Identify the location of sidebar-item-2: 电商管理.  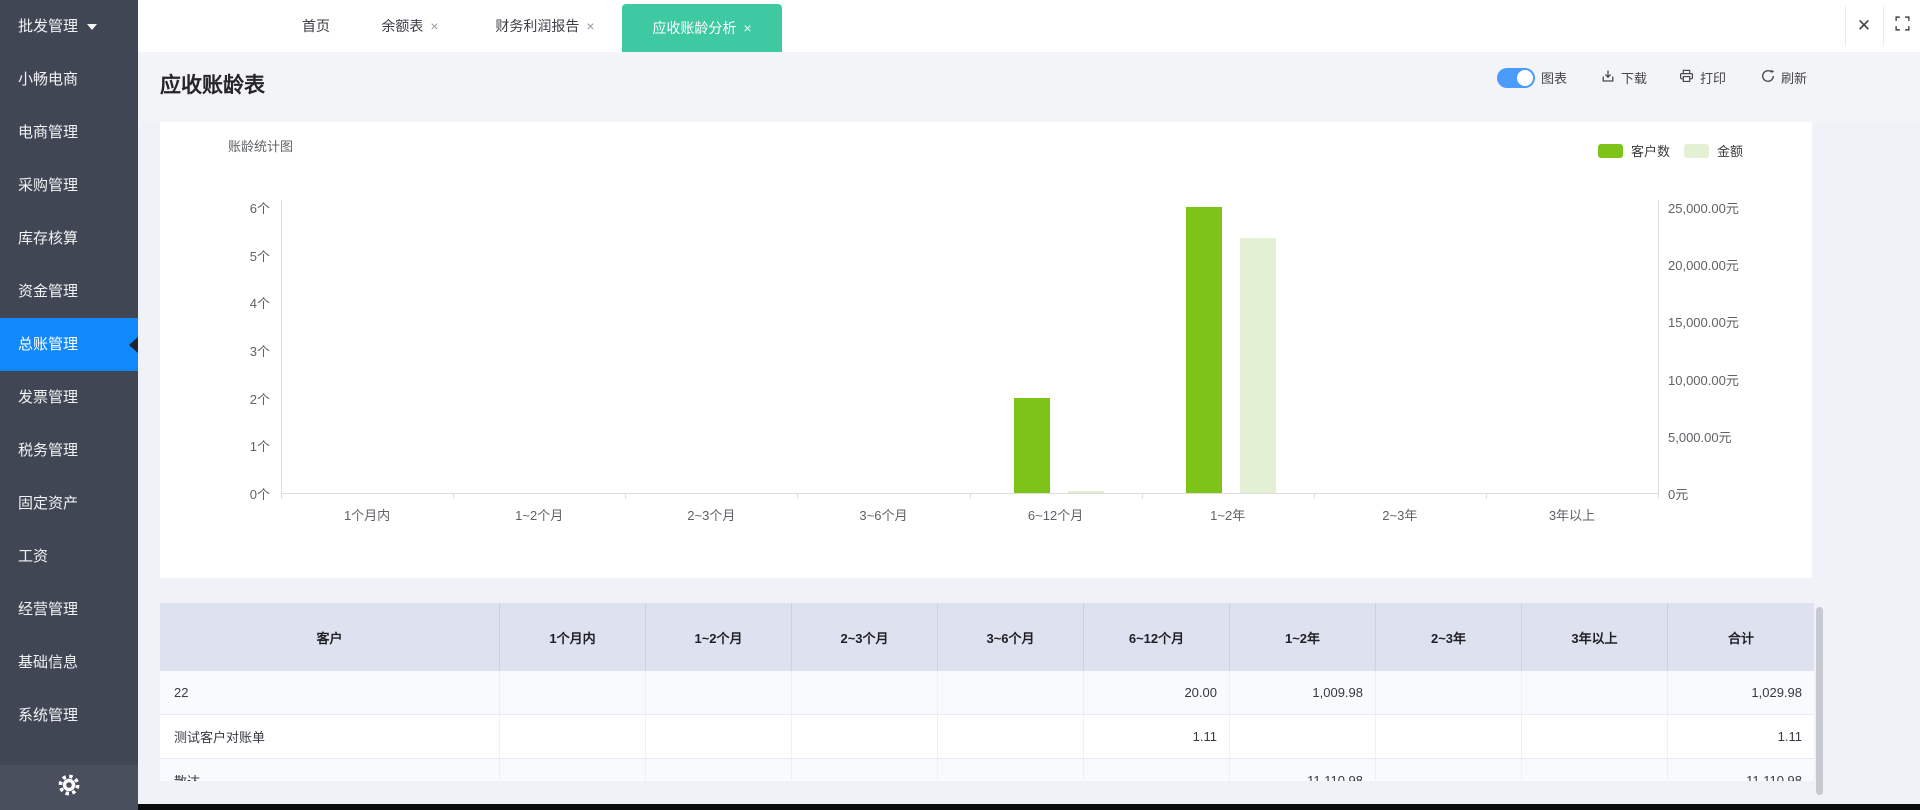
(69, 132).